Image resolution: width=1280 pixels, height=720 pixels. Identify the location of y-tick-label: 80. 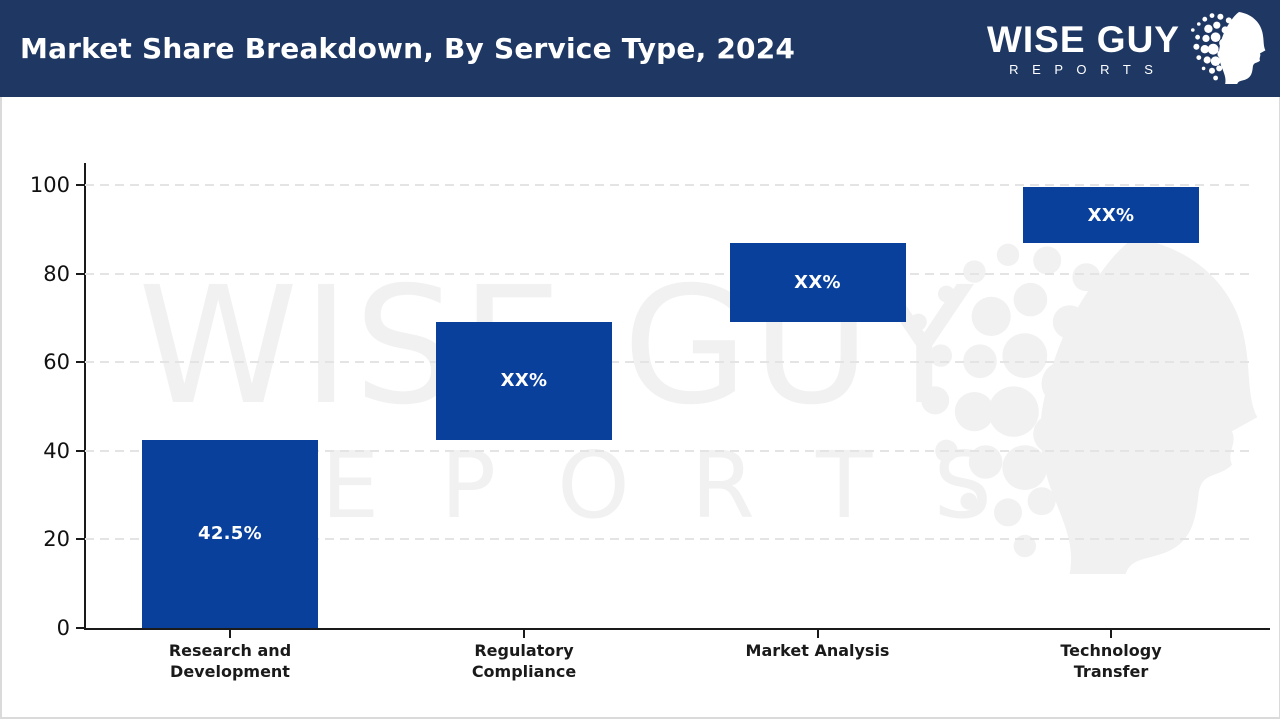
(56, 273).